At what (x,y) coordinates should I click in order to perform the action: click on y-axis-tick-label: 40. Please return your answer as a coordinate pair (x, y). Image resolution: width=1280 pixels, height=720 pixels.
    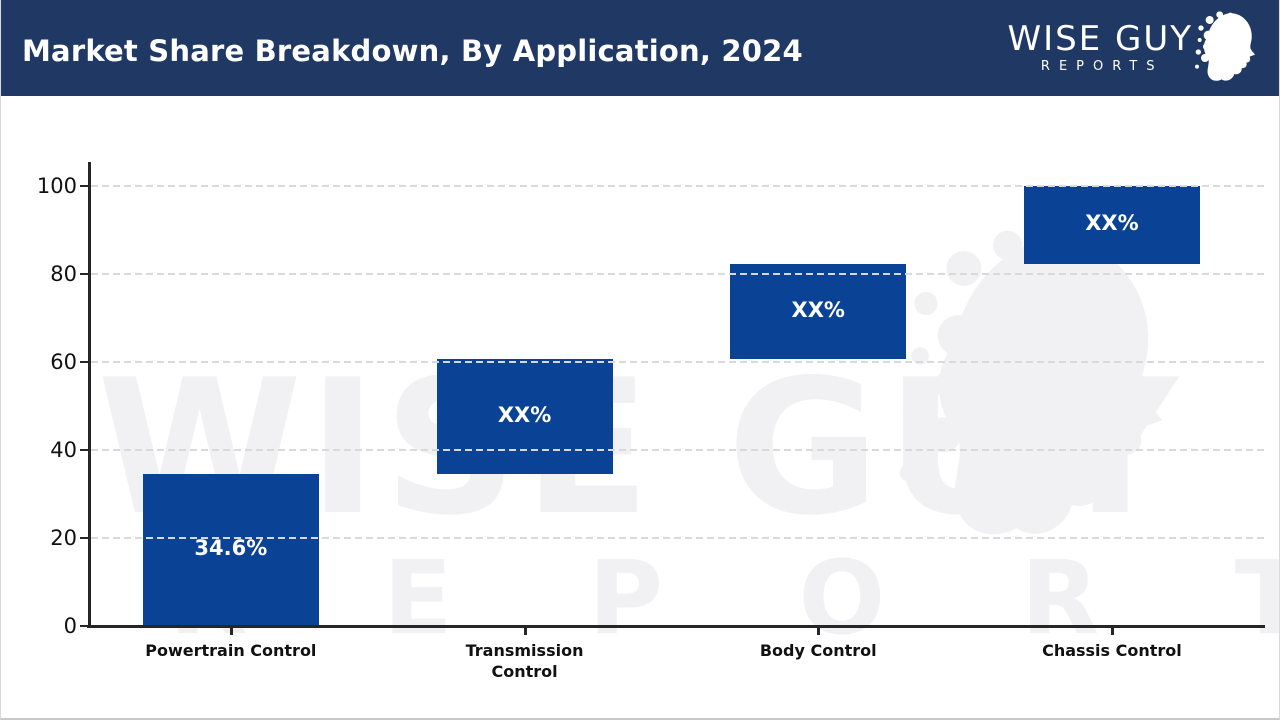
    Looking at the image, I should click on (63, 450).